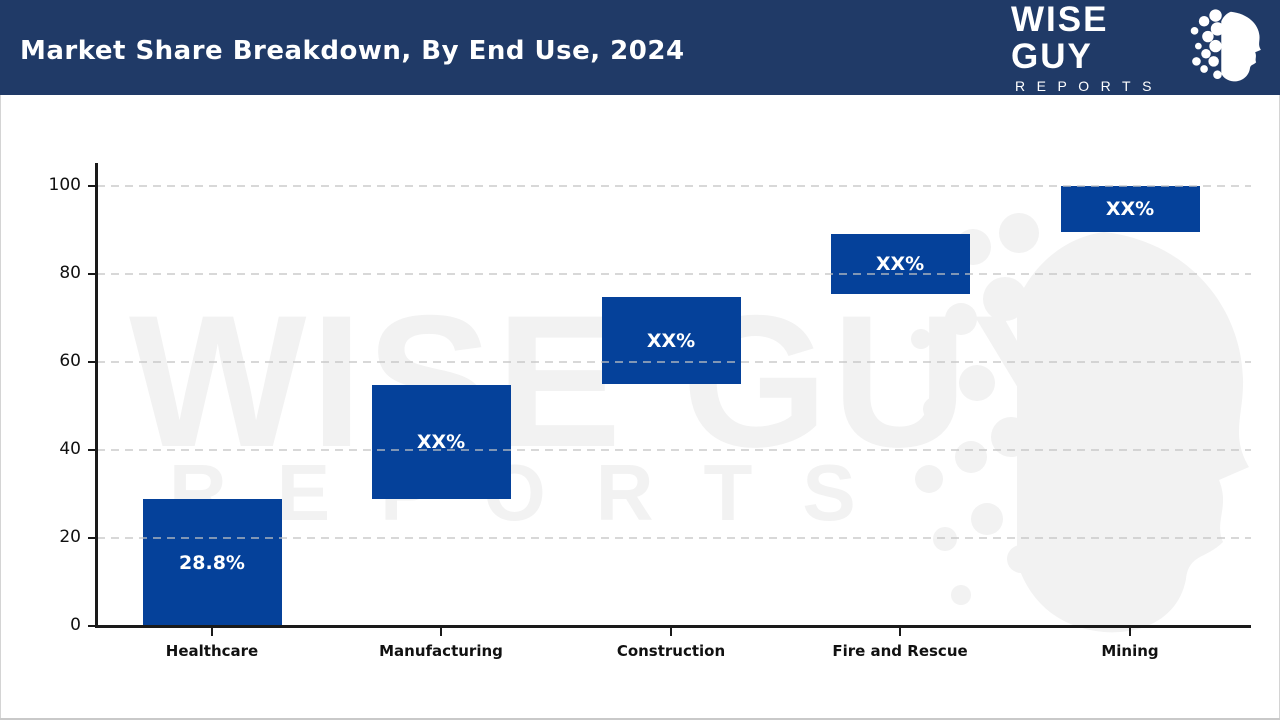 The width and height of the screenshot is (1280, 720). I want to click on bar-segment-fire-and-rescue: XX%, so click(900, 264).